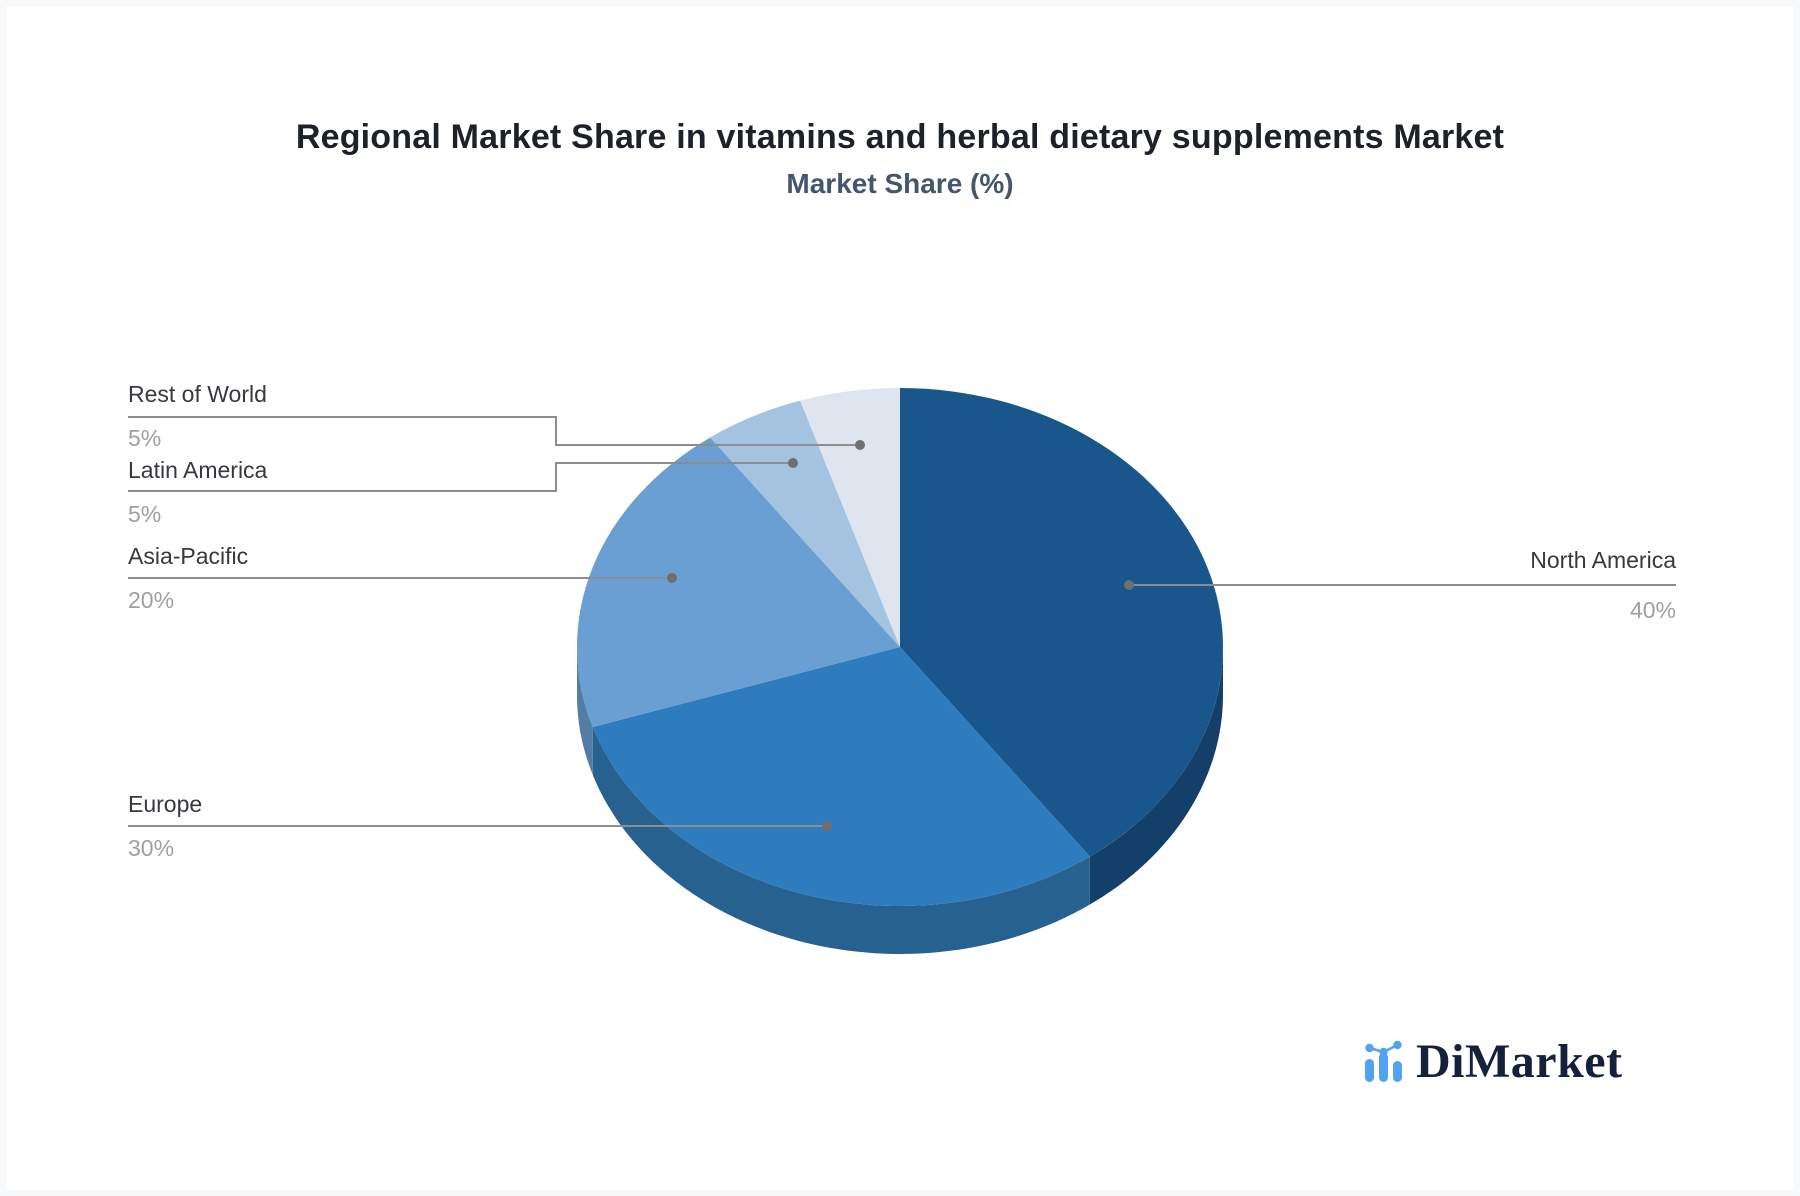  What do you see at coordinates (827, 826) in the screenshot?
I see `callout-dot-europe` at bounding box center [827, 826].